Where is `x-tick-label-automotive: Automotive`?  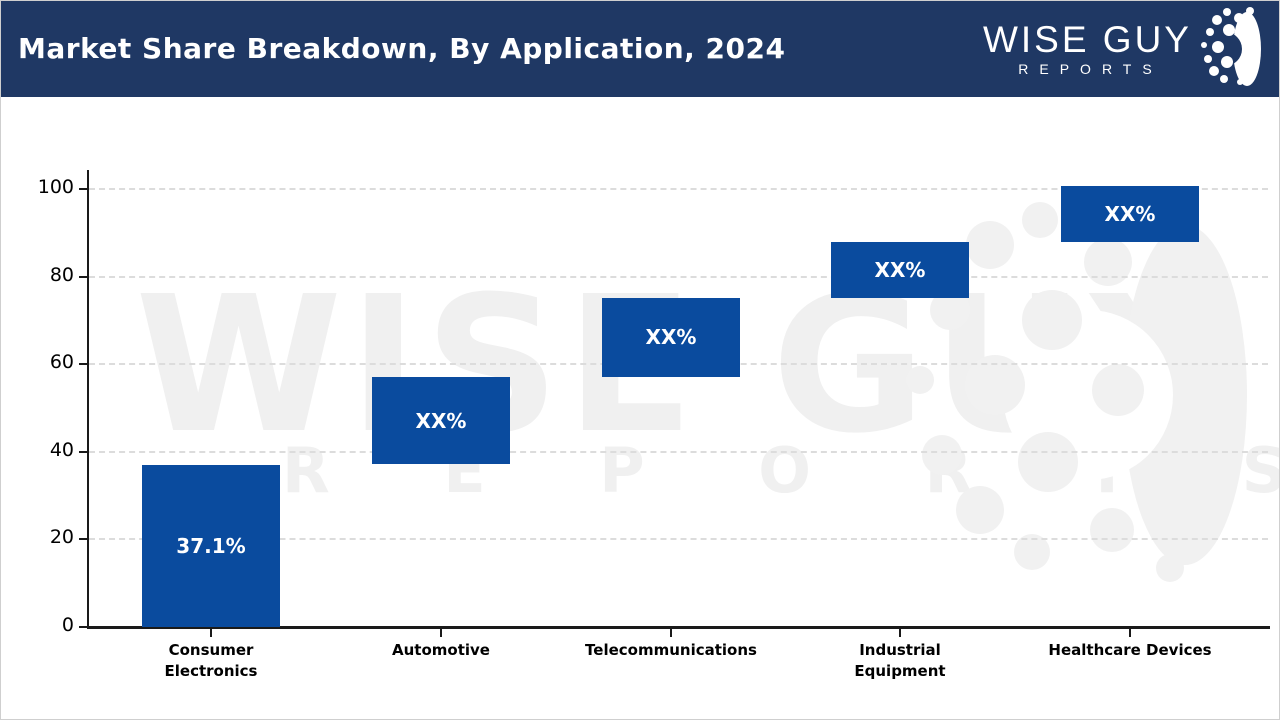 x-tick-label-automotive: Automotive is located at coordinates (441, 650).